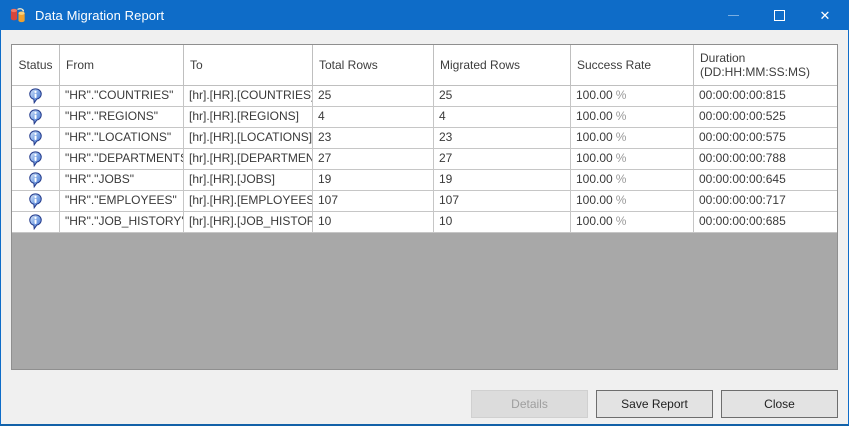  What do you see at coordinates (765, 222) in the screenshot?
I see `cell-duration: 00:00:00:00:685` at bounding box center [765, 222].